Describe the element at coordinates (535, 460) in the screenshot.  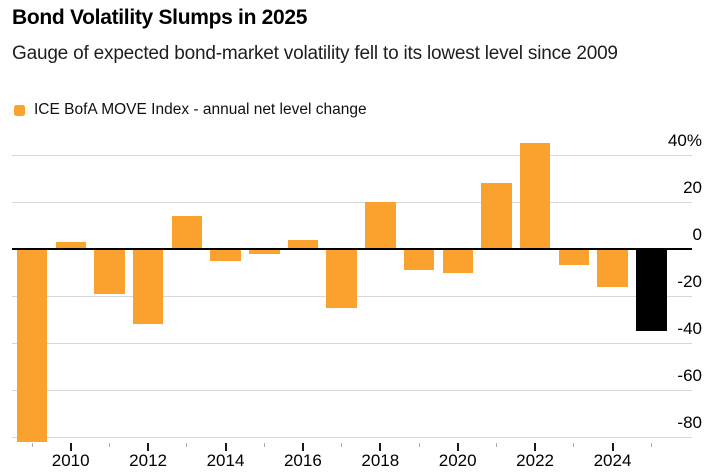
I see `x-axis-label-2022: 2022` at that location.